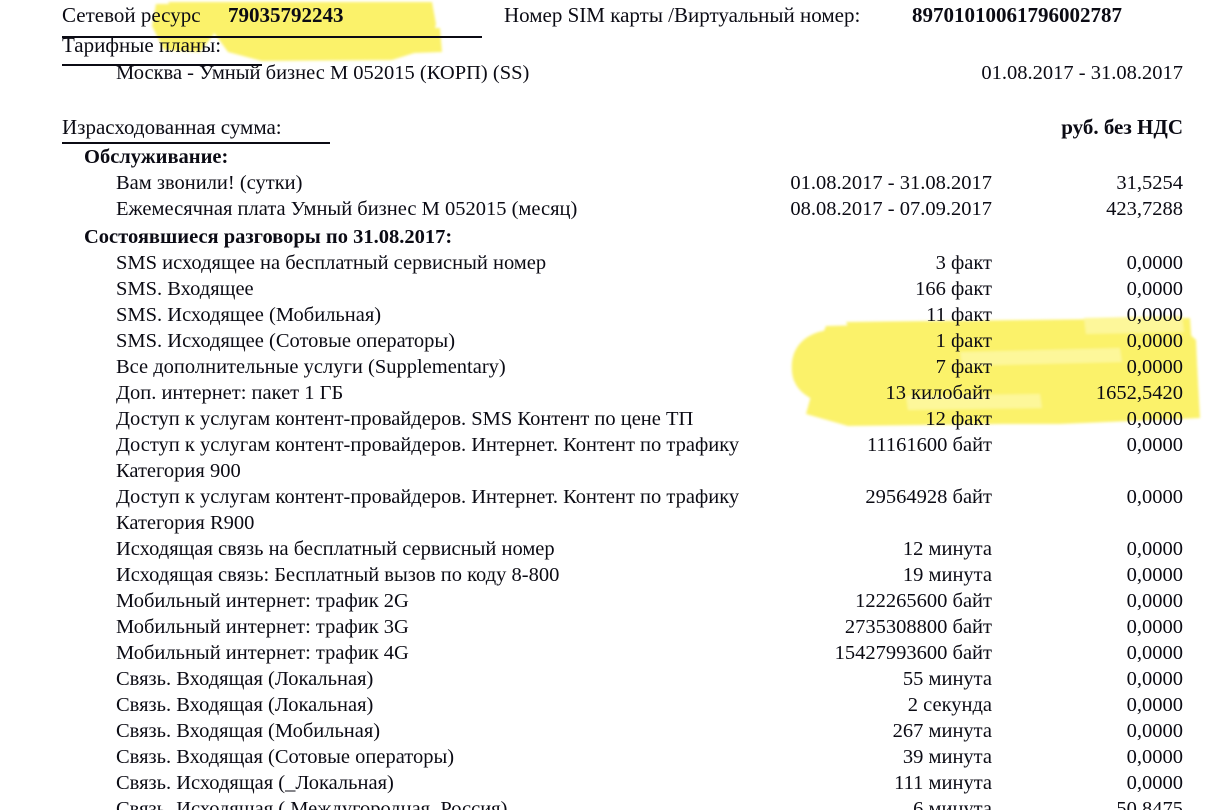 The image size is (1210, 810). Describe the element at coordinates (605, 289) in the screenshot. I see `table-row: SMS. Входящее 166 факт 0,0000` at that location.